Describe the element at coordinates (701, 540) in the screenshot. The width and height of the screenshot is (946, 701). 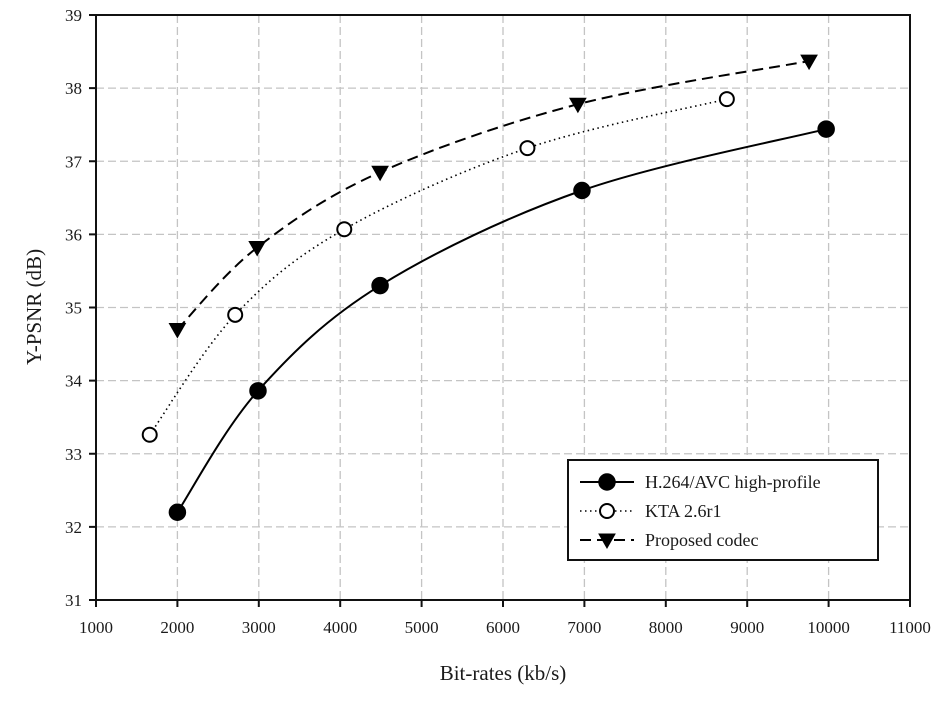
I see `legend-label: Proposed codec` at that location.